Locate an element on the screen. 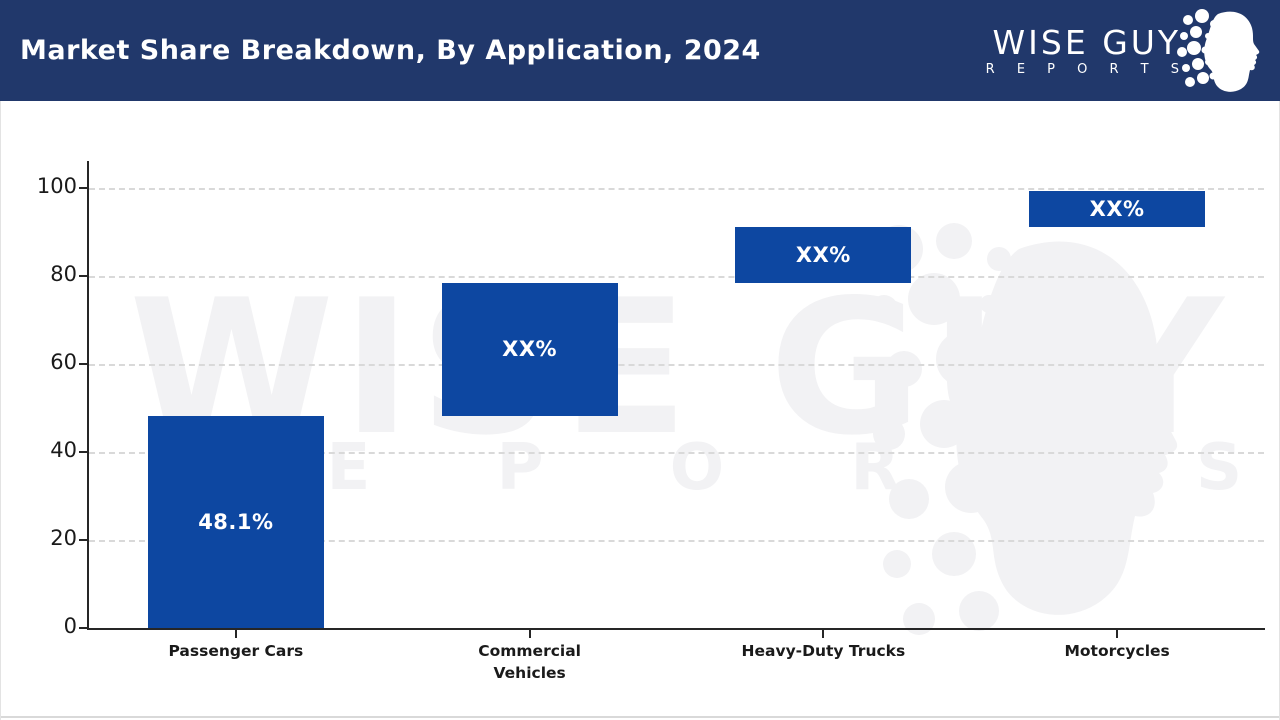 Image resolution: width=1280 pixels, height=720 pixels. bar-segment-2: XX% is located at coordinates (529, 349).